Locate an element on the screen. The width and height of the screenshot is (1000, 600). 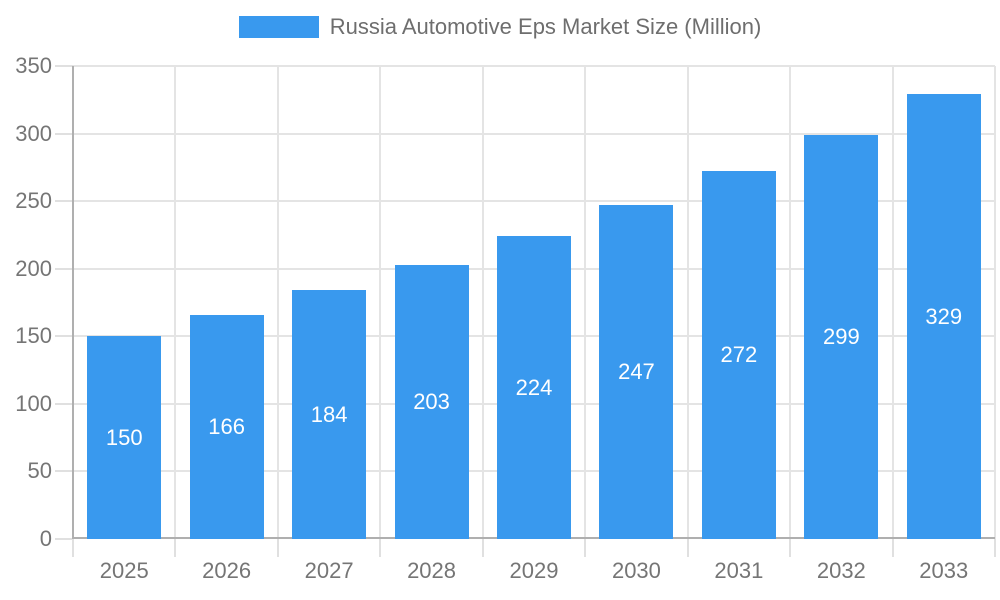
x-axis-category-label: 2031 is located at coordinates (739, 570).